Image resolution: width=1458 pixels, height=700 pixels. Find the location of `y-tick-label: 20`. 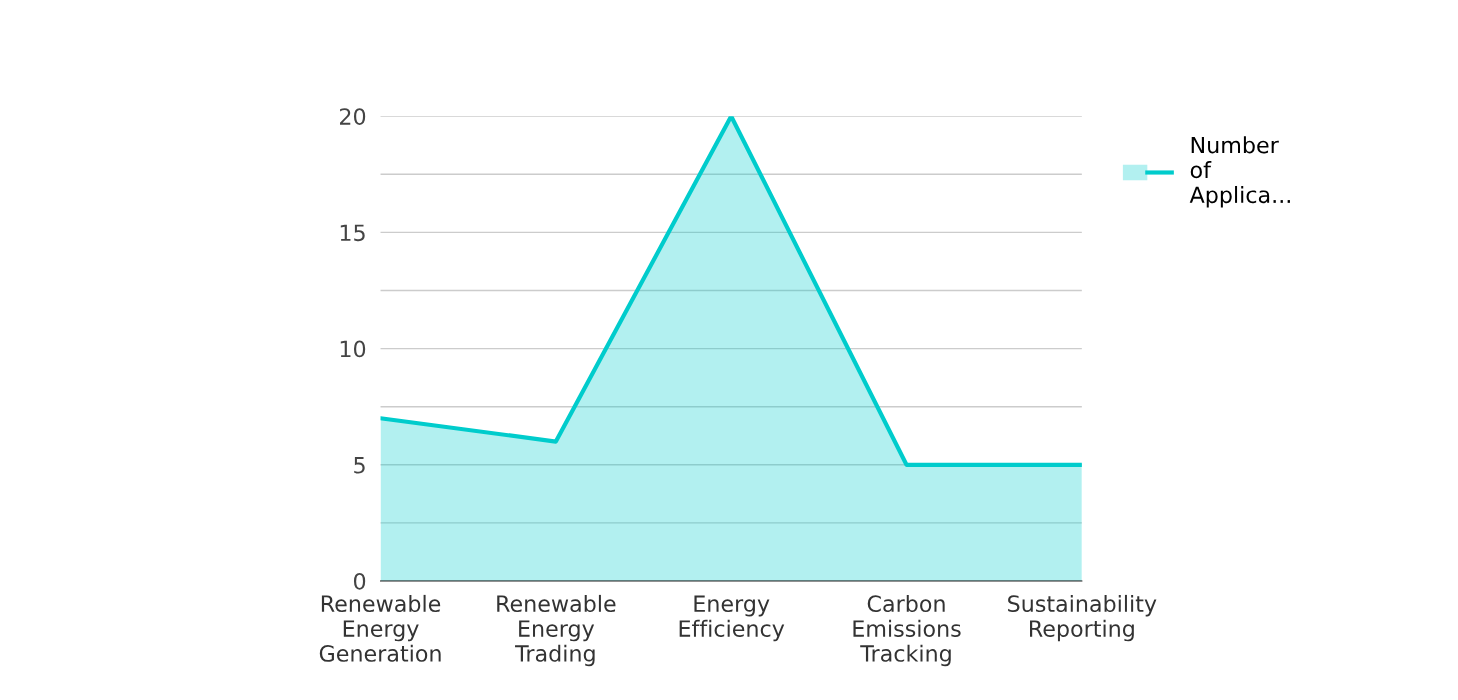

y-tick-label: 20 is located at coordinates (353, 116).